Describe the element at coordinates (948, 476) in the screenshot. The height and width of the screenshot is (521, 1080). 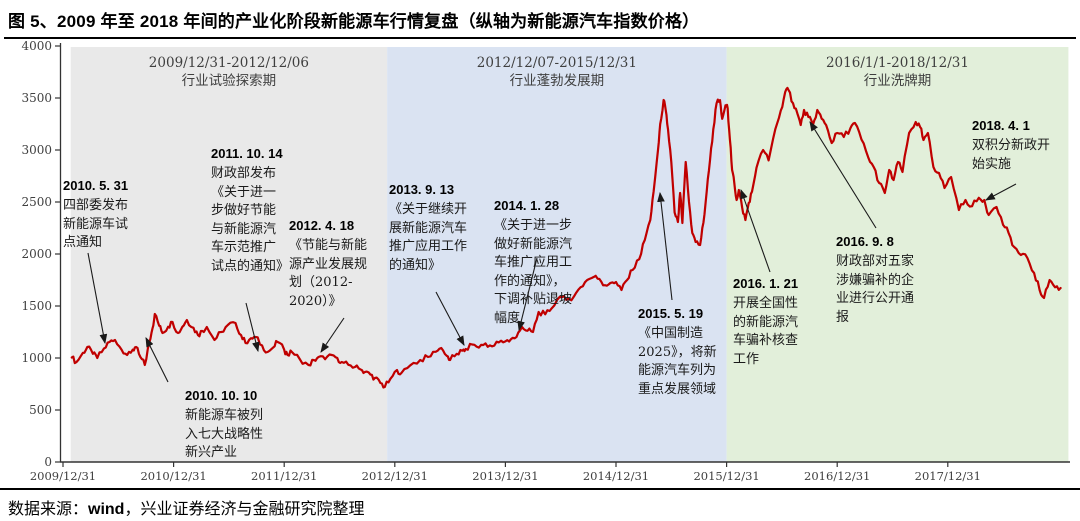
I see `x-tick-label: 2017/12/31` at that location.